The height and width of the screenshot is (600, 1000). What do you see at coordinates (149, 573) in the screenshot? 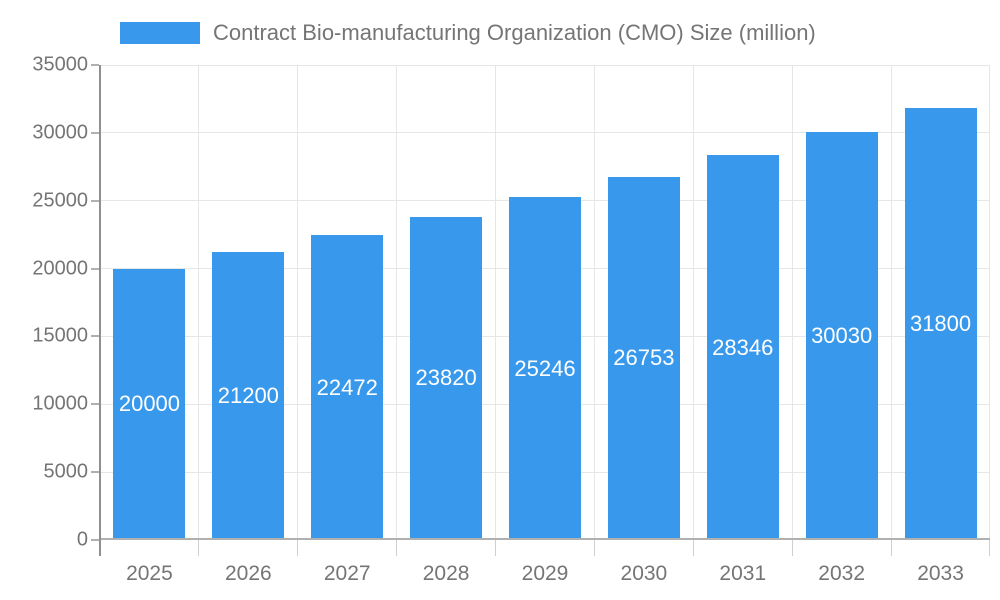
I see `x-tick-label: 2025` at bounding box center [149, 573].